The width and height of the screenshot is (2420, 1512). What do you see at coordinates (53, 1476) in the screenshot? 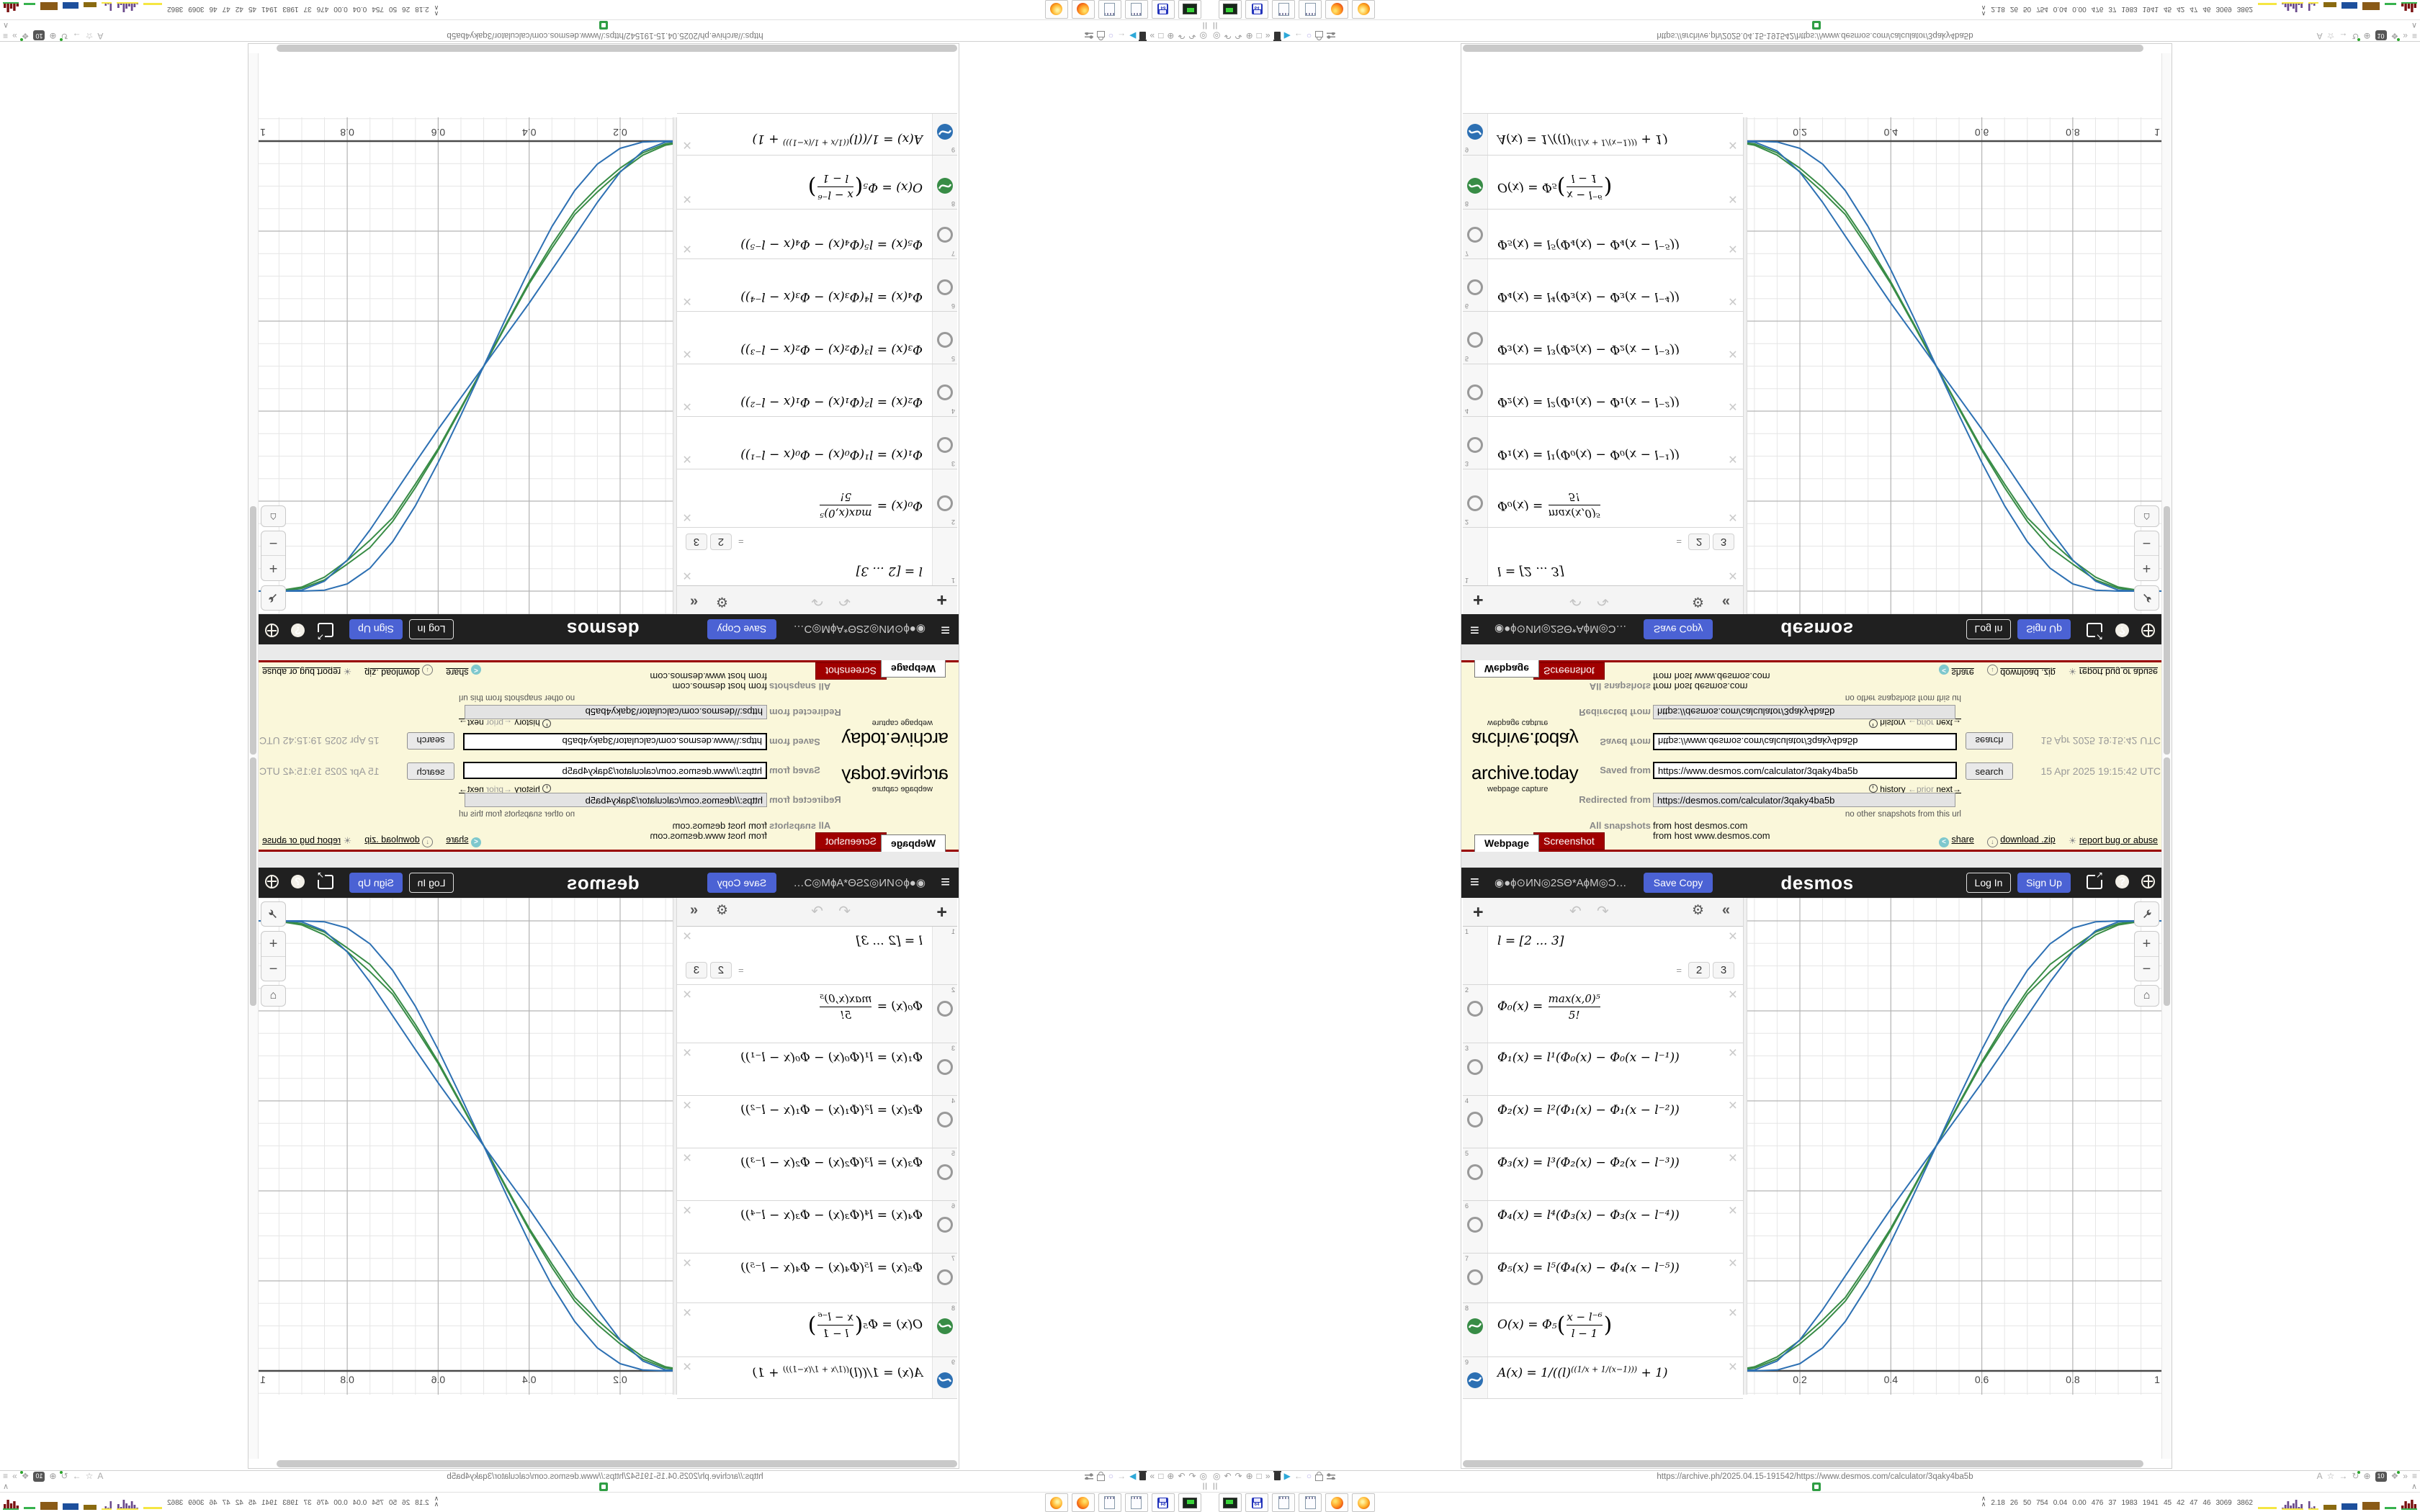
I see `globe2-icon: ⊕` at bounding box center [53, 1476].